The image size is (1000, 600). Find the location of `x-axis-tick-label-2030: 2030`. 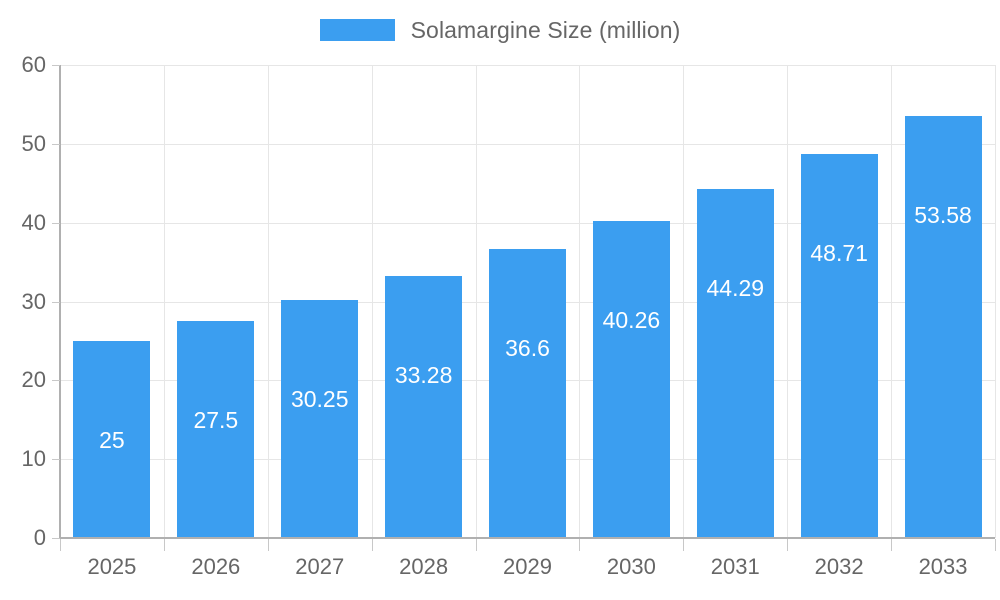

x-axis-tick-label-2030: 2030 is located at coordinates (631, 566).